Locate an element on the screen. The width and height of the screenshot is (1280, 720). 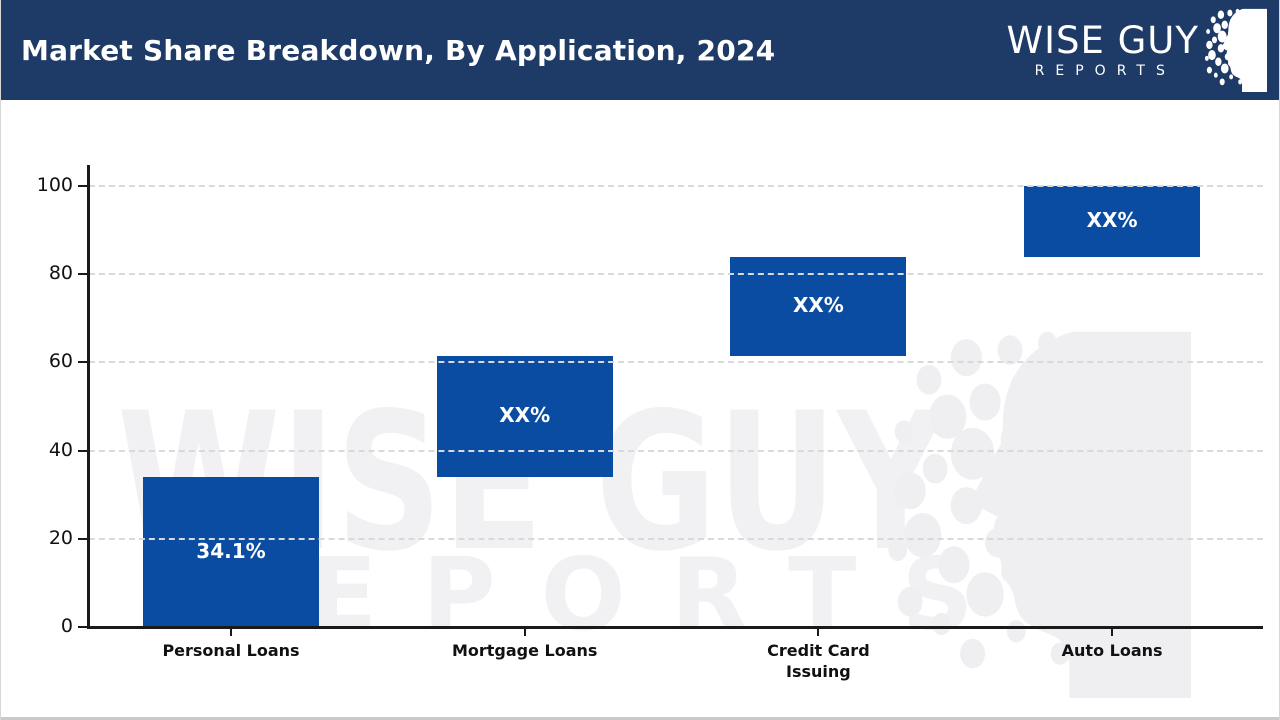
x-tick-label: Mortgage Loans is located at coordinates (524, 650).